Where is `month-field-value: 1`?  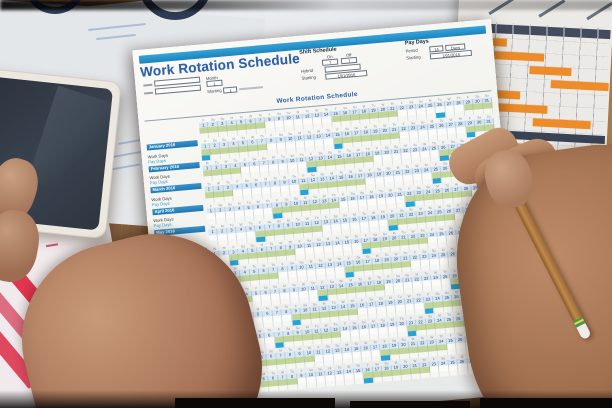
month-field-value: 1 is located at coordinates (214, 83).